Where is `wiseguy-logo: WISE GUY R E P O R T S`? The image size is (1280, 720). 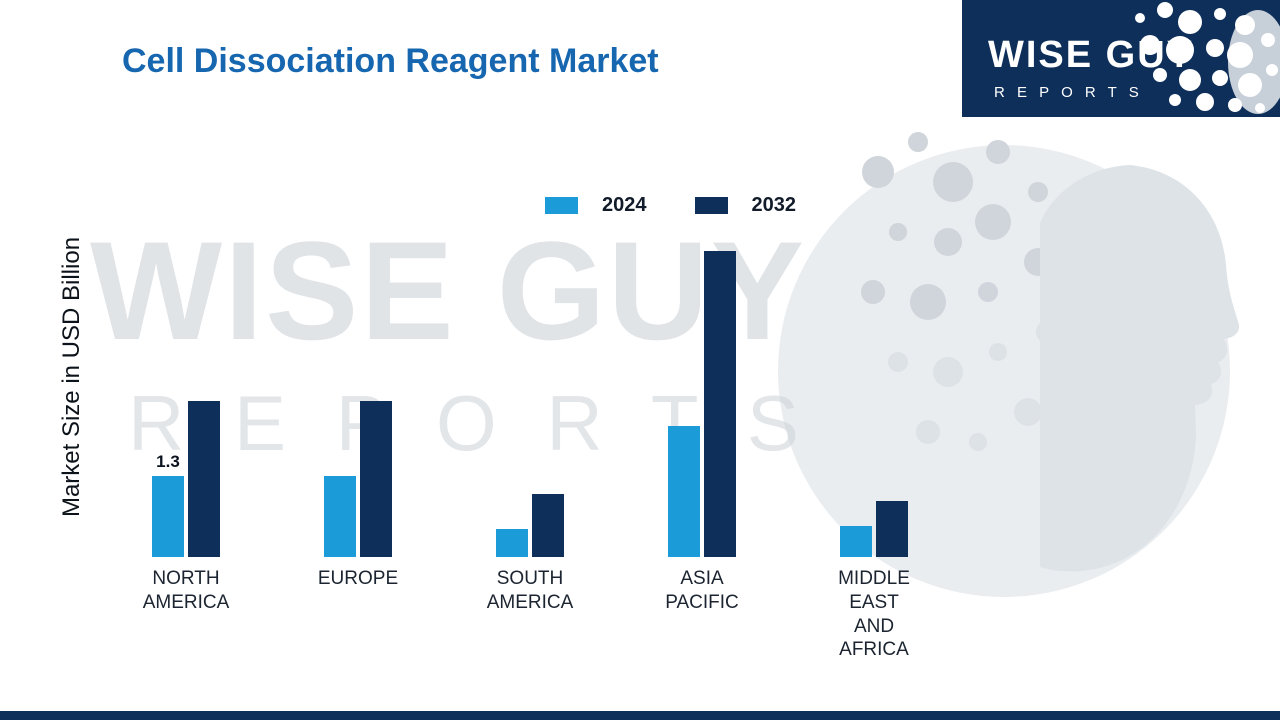 wiseguy-logo: WISE GUY R E P O R T S is located at coordinates (1121, 58).